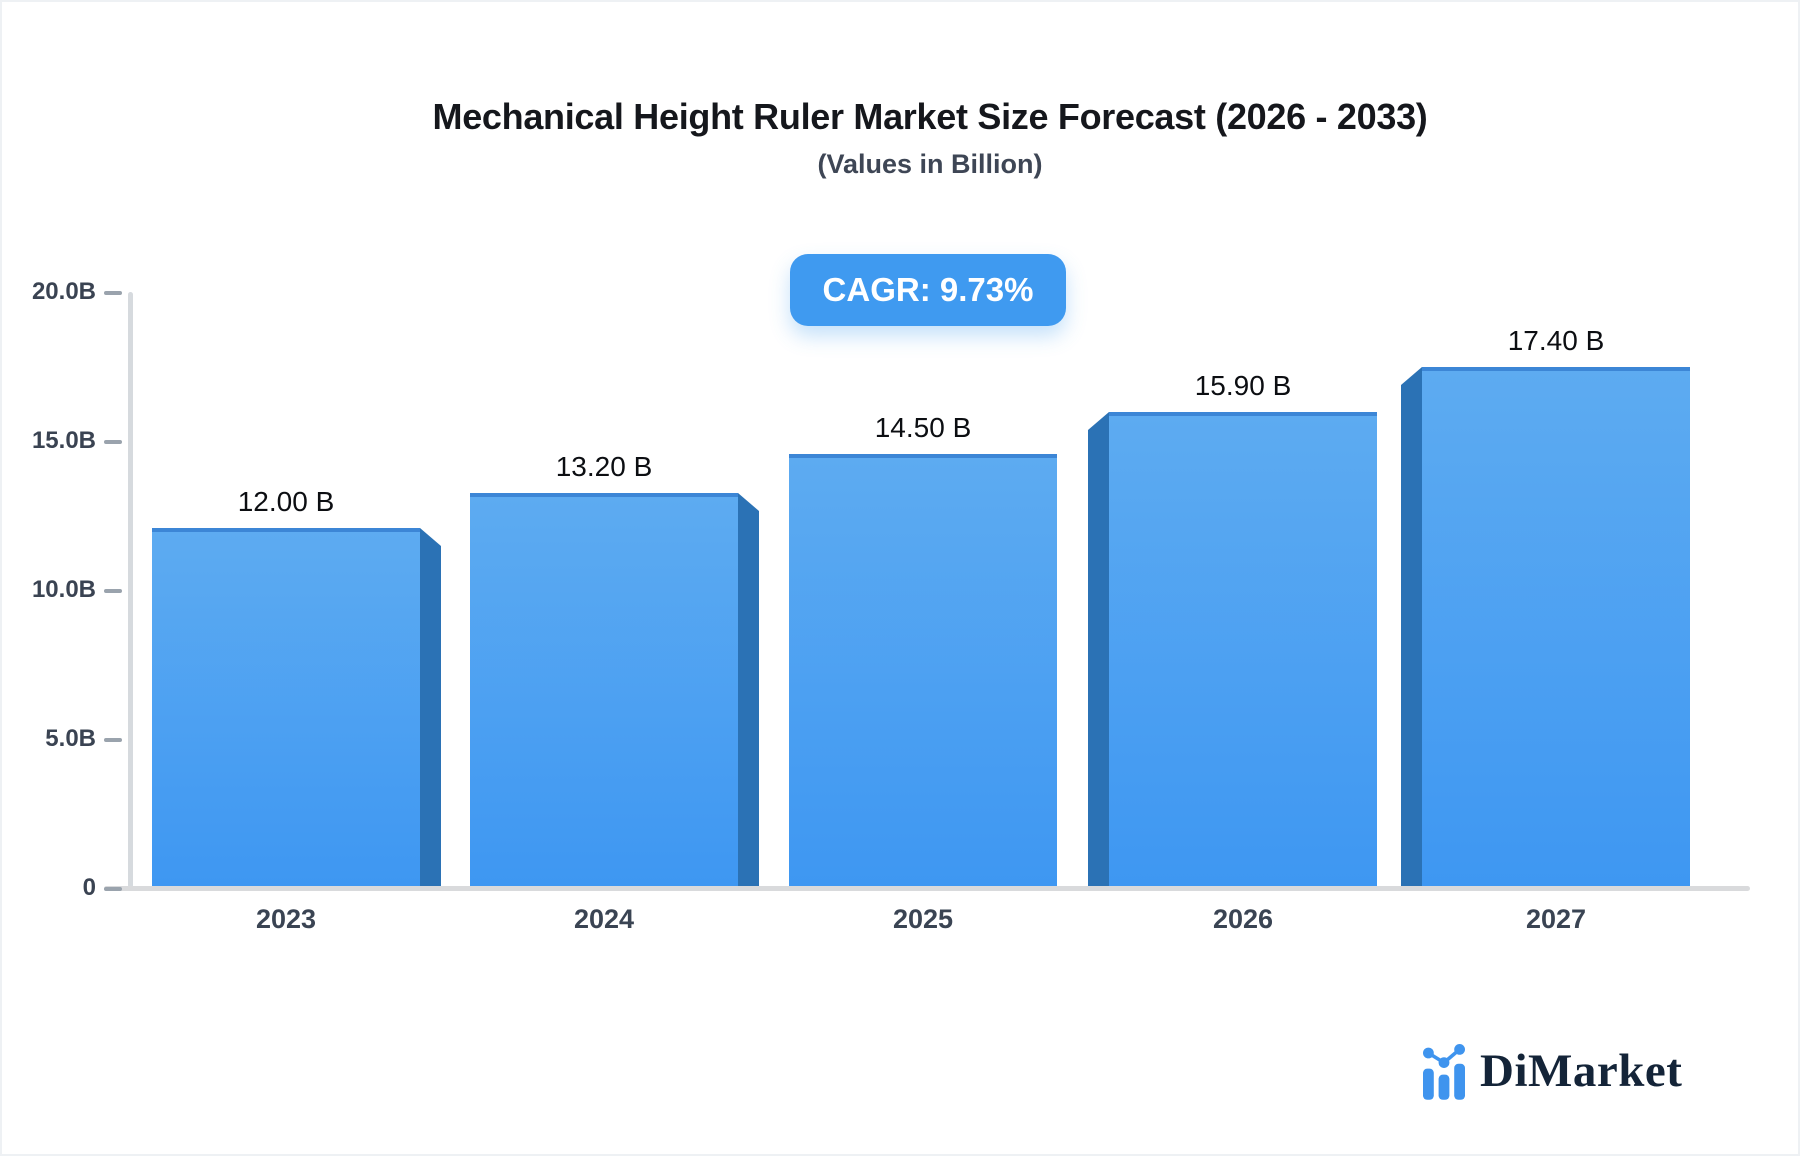  Describe the element at coordinates (1556, 340) in the screenshot. I see `bar-value-label: 17.40 B` at that location.